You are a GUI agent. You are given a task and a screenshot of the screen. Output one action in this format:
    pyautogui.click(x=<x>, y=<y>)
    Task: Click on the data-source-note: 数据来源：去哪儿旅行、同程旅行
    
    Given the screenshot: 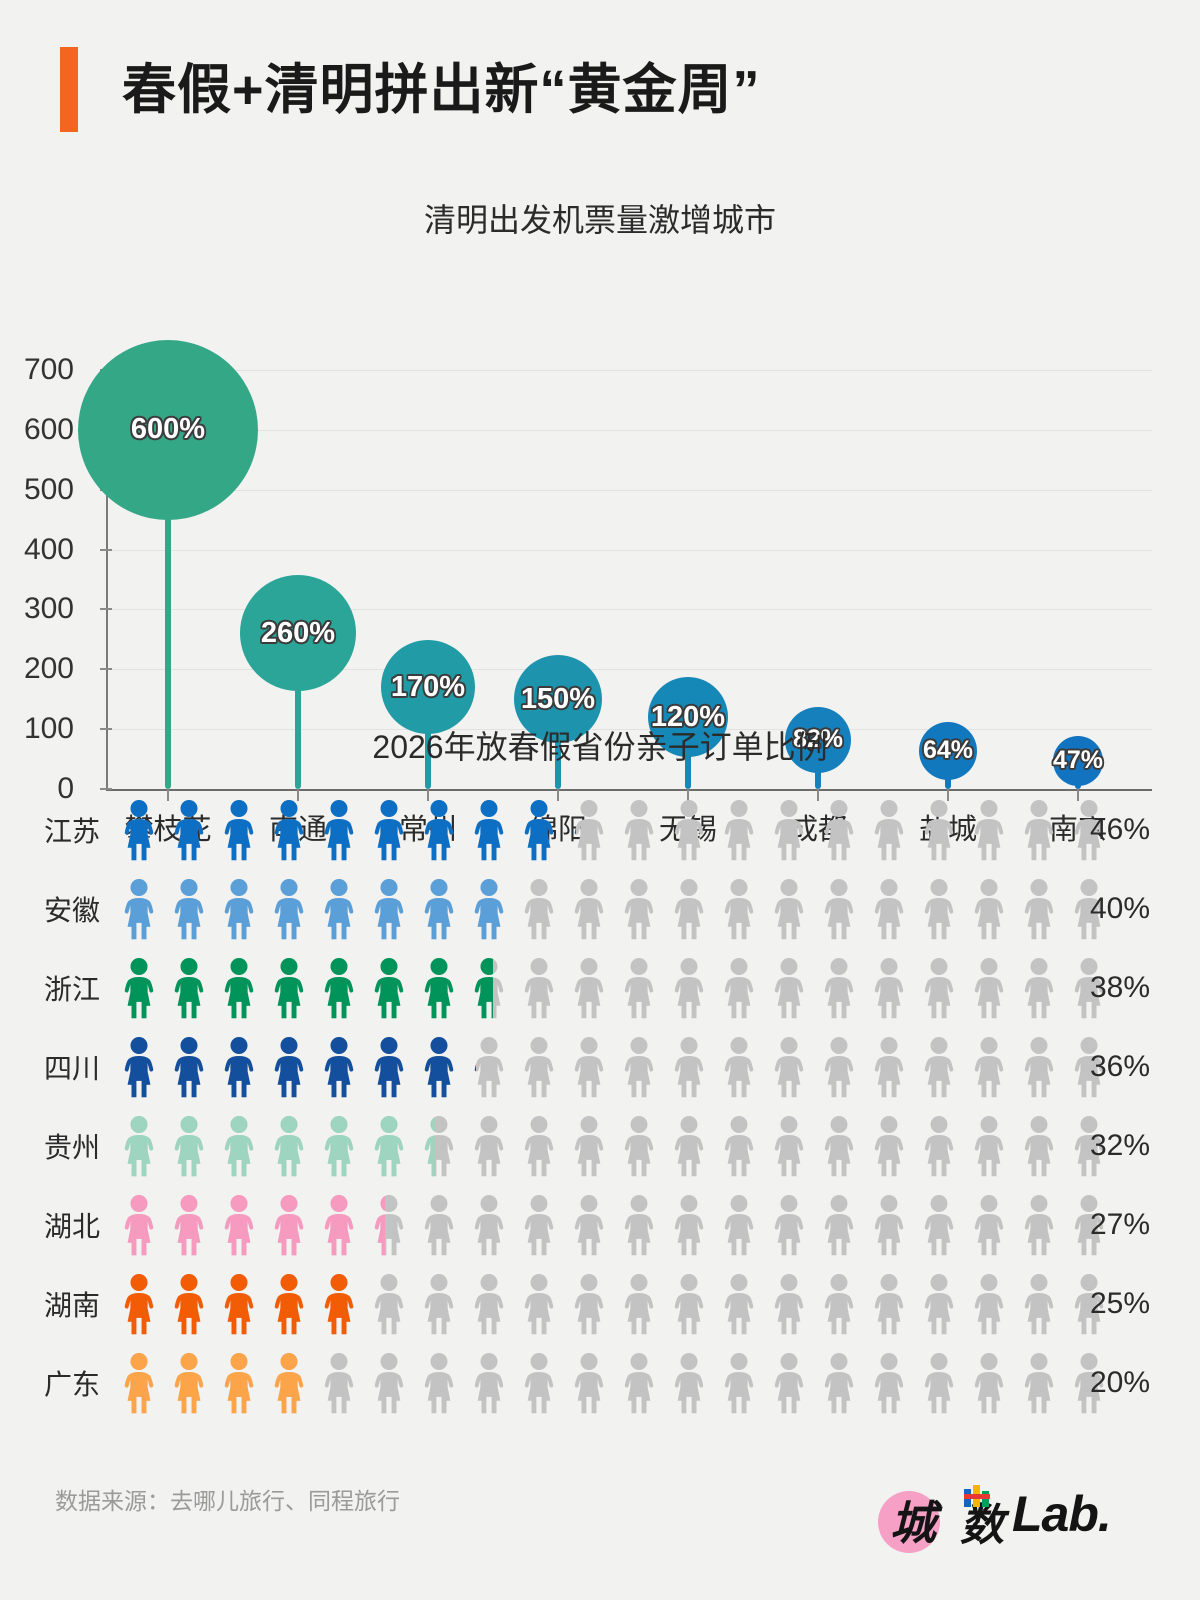 What is the action you would take?
    pyautogui.click(x=227, y=1501)
    